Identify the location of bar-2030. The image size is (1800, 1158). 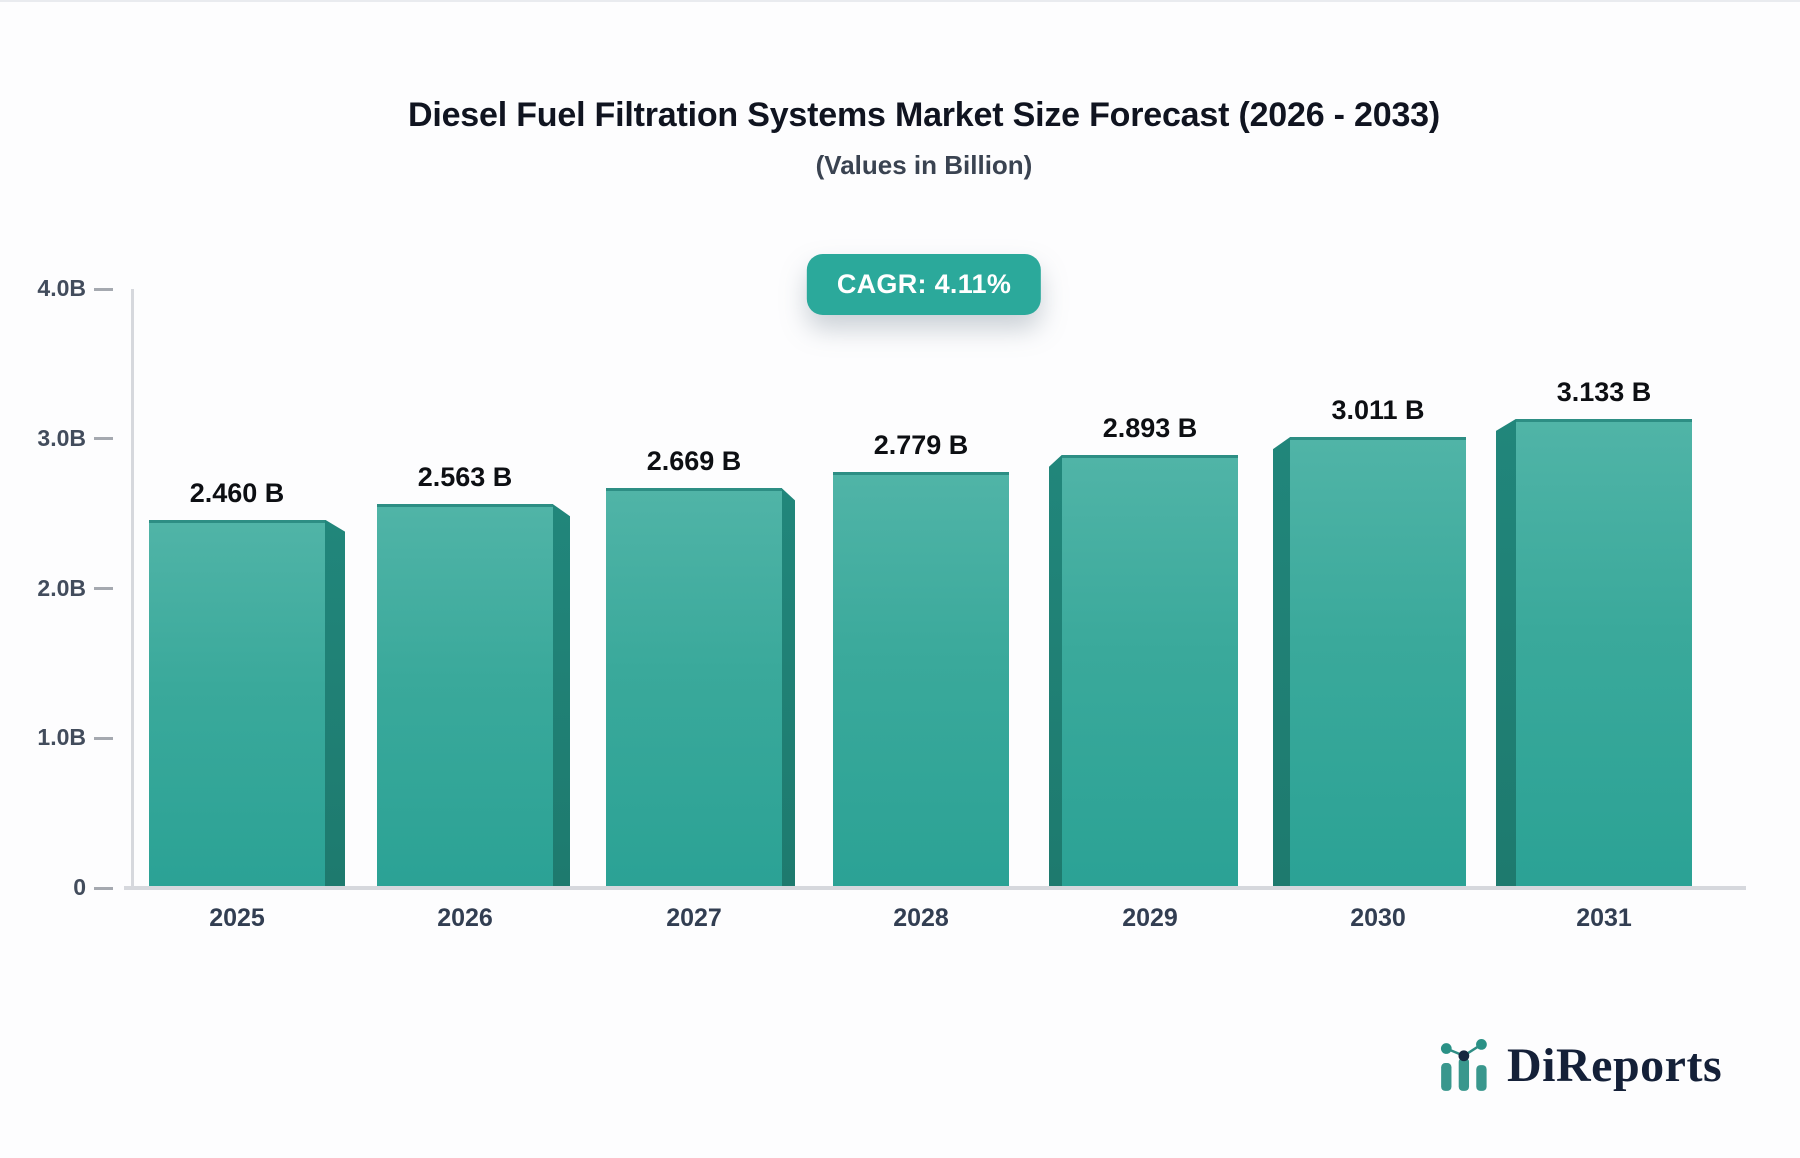
(1378, 662).